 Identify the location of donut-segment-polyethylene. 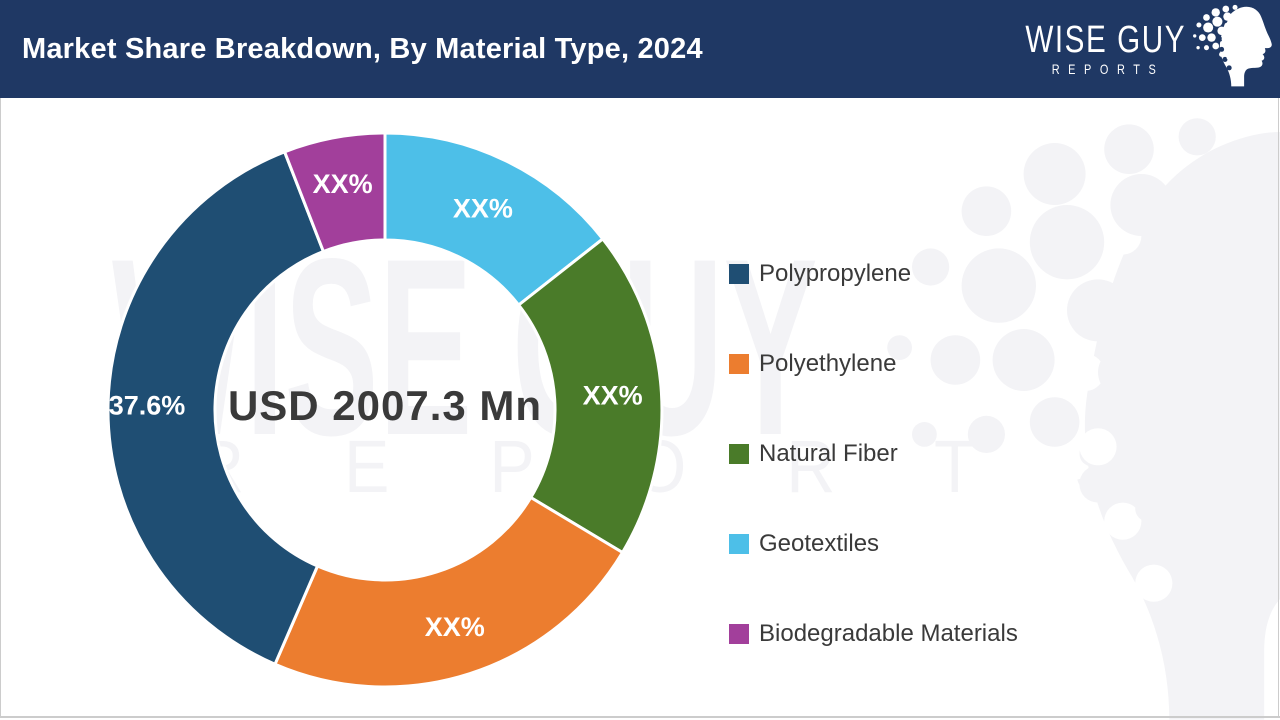
(449, 592).